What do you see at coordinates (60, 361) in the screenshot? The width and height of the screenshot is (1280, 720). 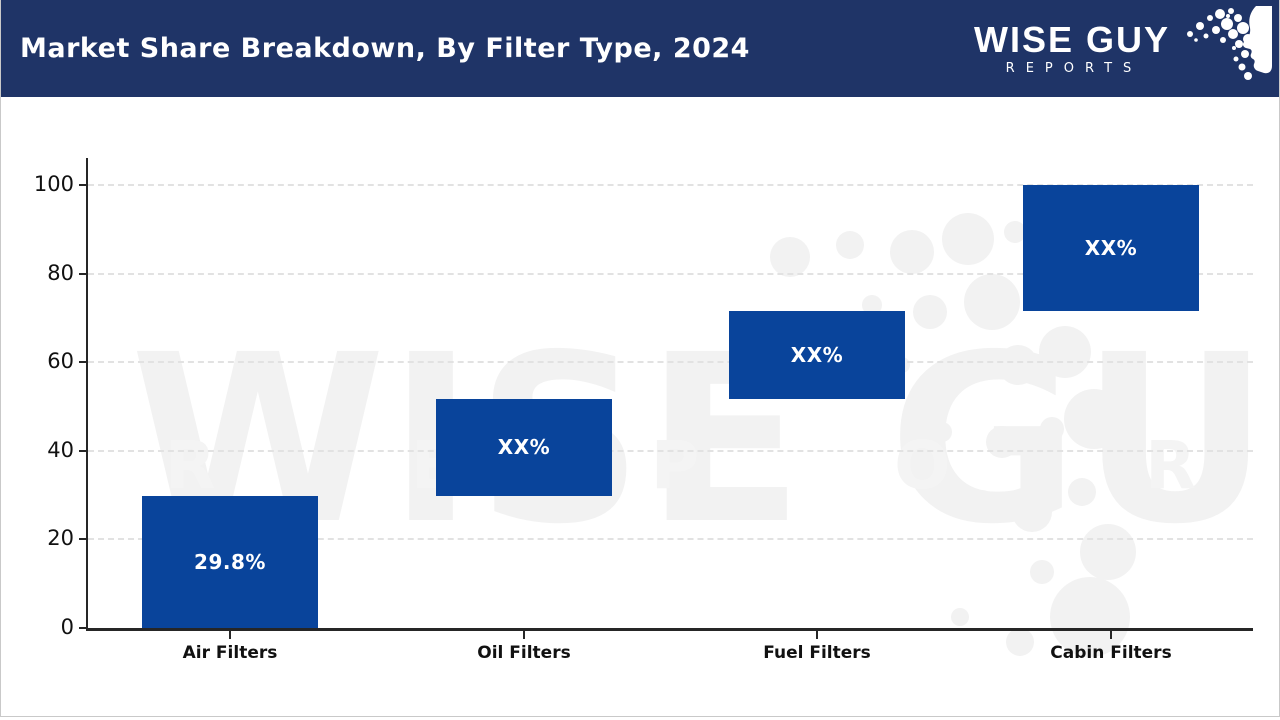 I see `y-tick-label: 60` at bounding box center [60, 361].